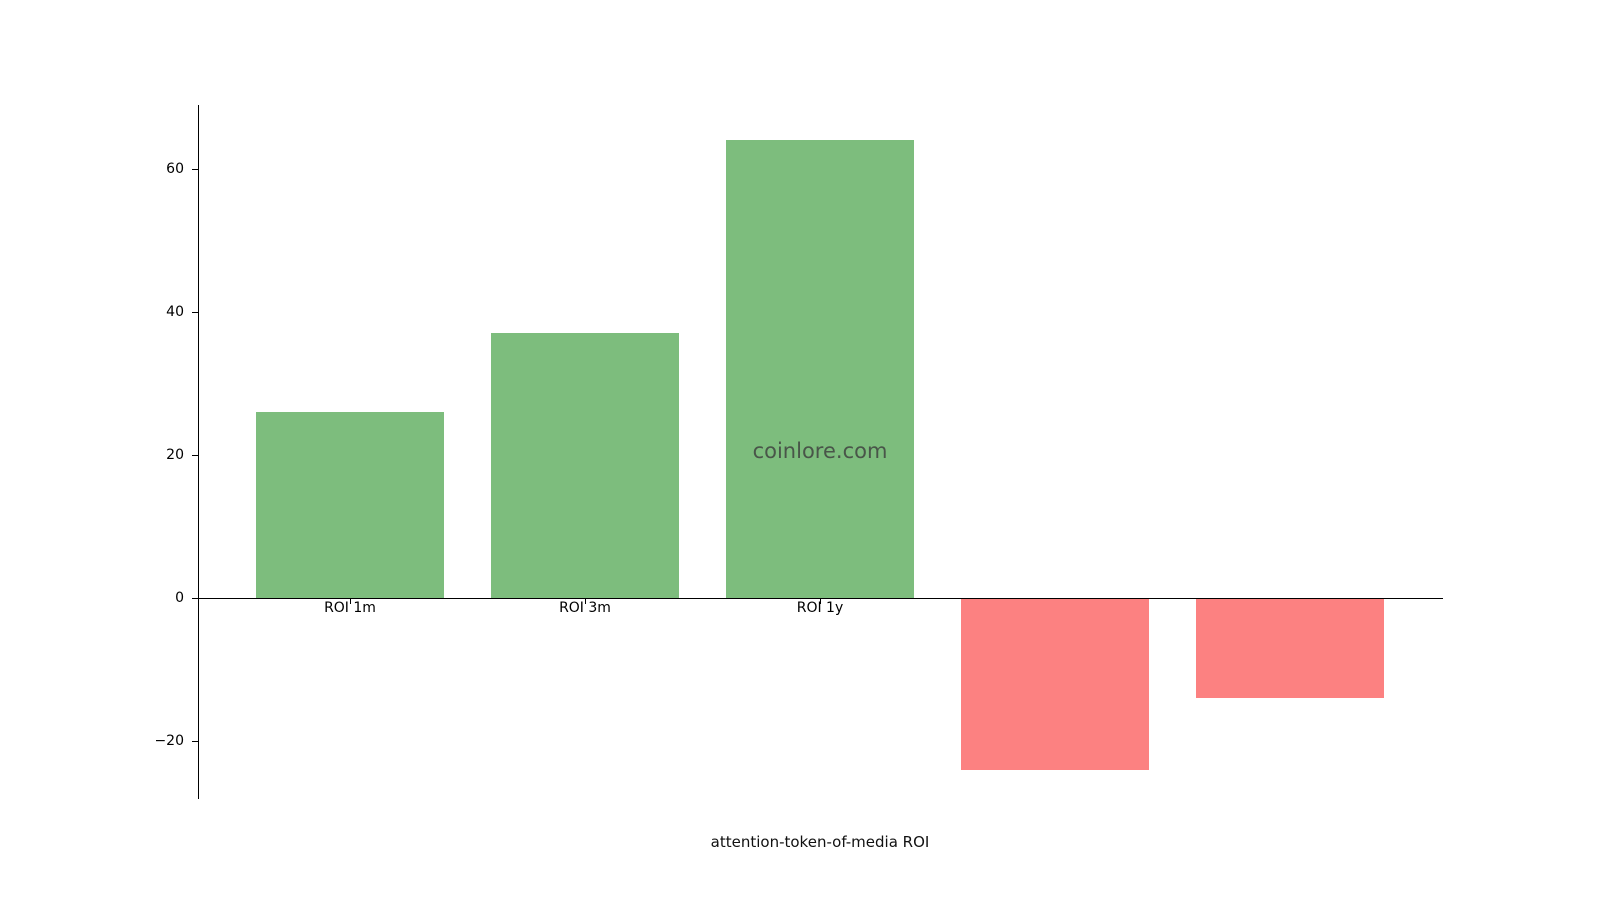  What do you see at coordinates (820, 842) in the screenshot?
I see `x-axis-title: attention-token-of-media ROI` at bounding box center [820, 842].